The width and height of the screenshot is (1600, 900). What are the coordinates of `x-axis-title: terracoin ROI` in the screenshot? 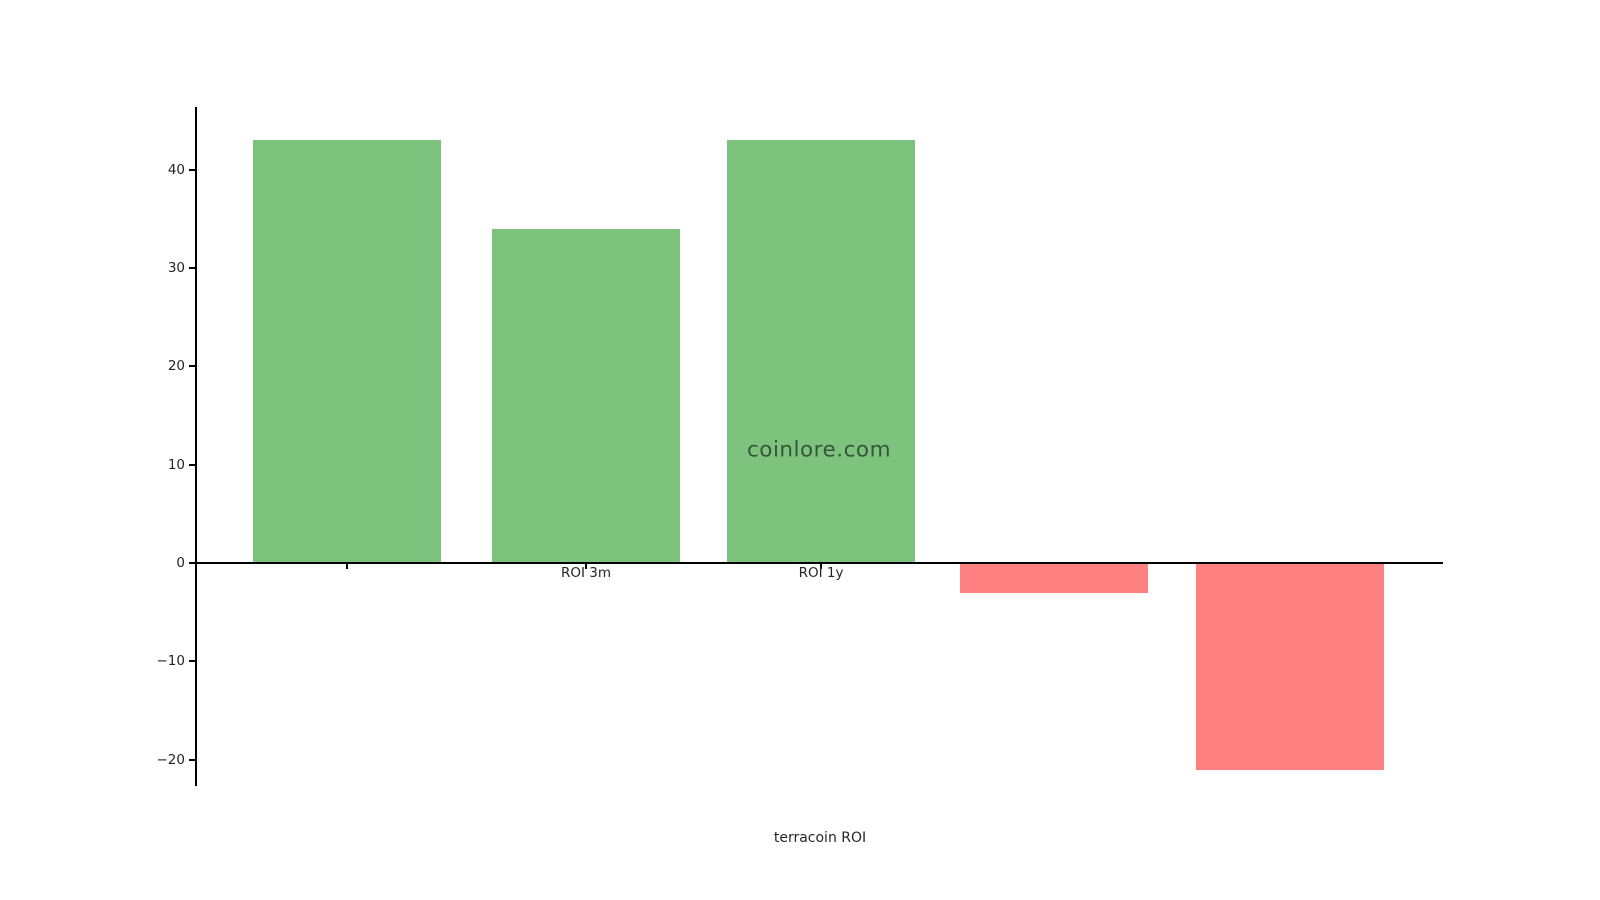 It's located at (820, 838).